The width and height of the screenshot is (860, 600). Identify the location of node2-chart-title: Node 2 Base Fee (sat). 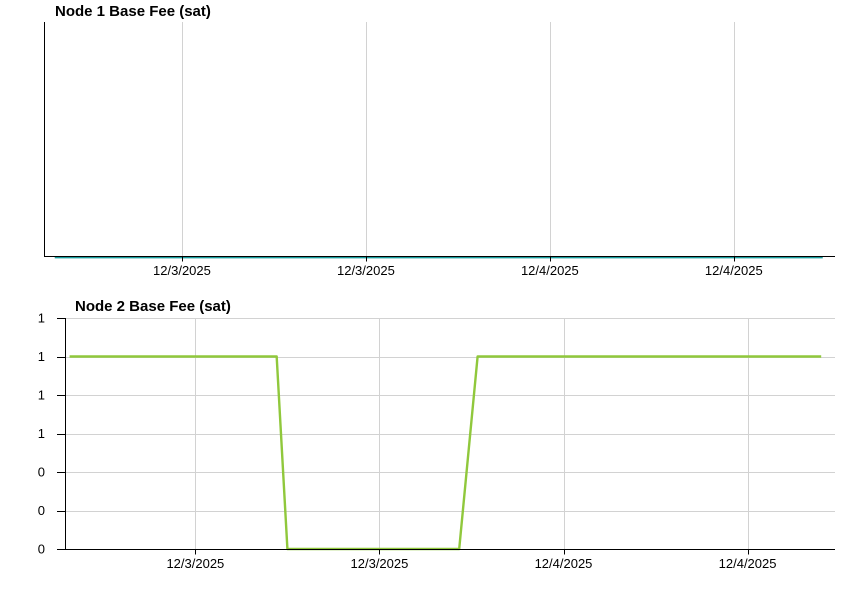
(153, 306).